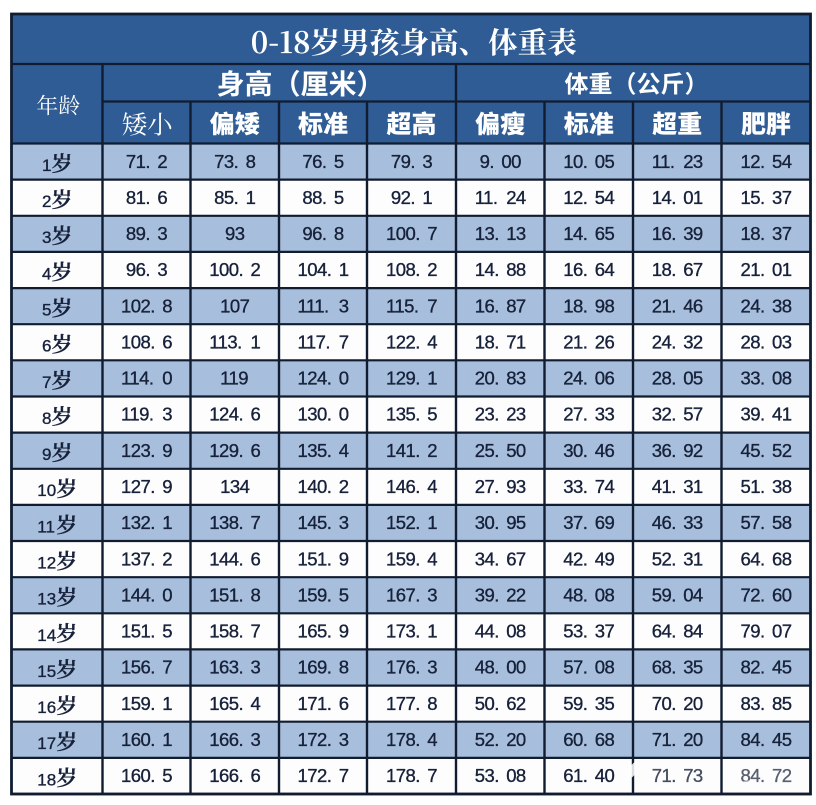 The height and width of the screenshot is (805, 816). Describe the element at coordinates (138, 522) in the screenshot. I see `svg-text: 132.` at that location.